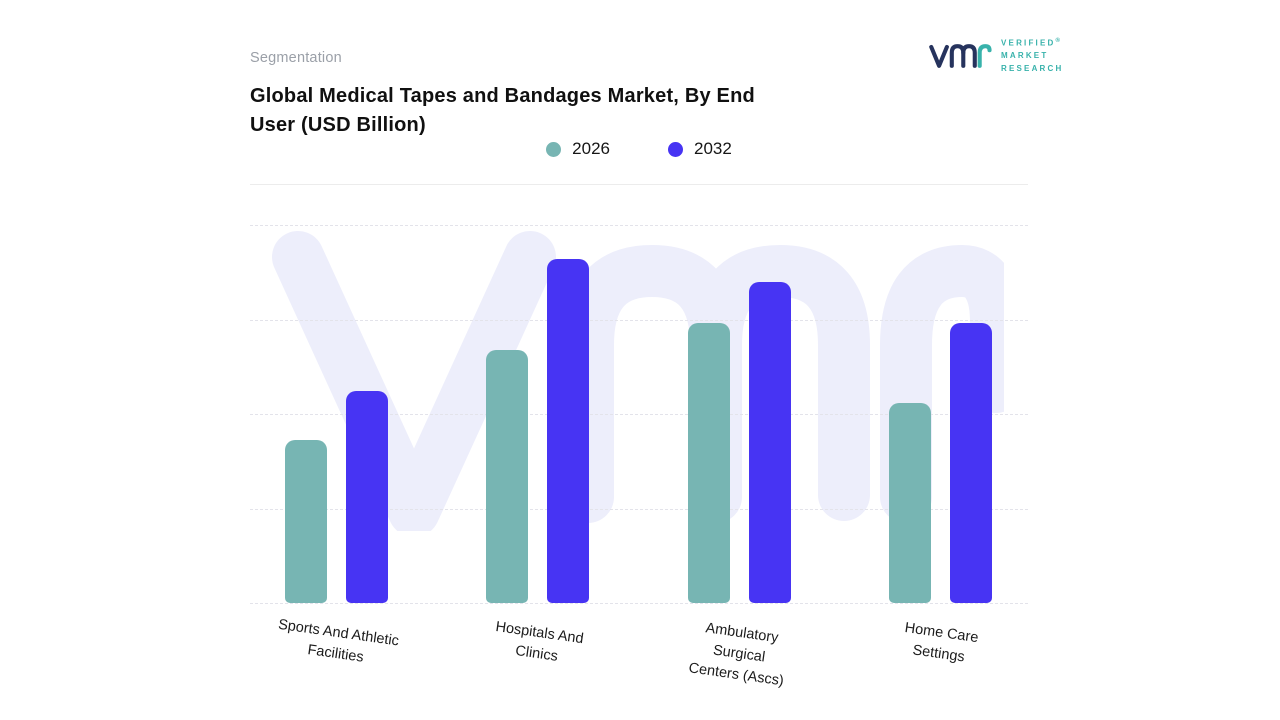  Describe the element at coordinates (539, 642) in the screenshot. I see `x-axis-label-2: Hospitals And Clinics` at that location.